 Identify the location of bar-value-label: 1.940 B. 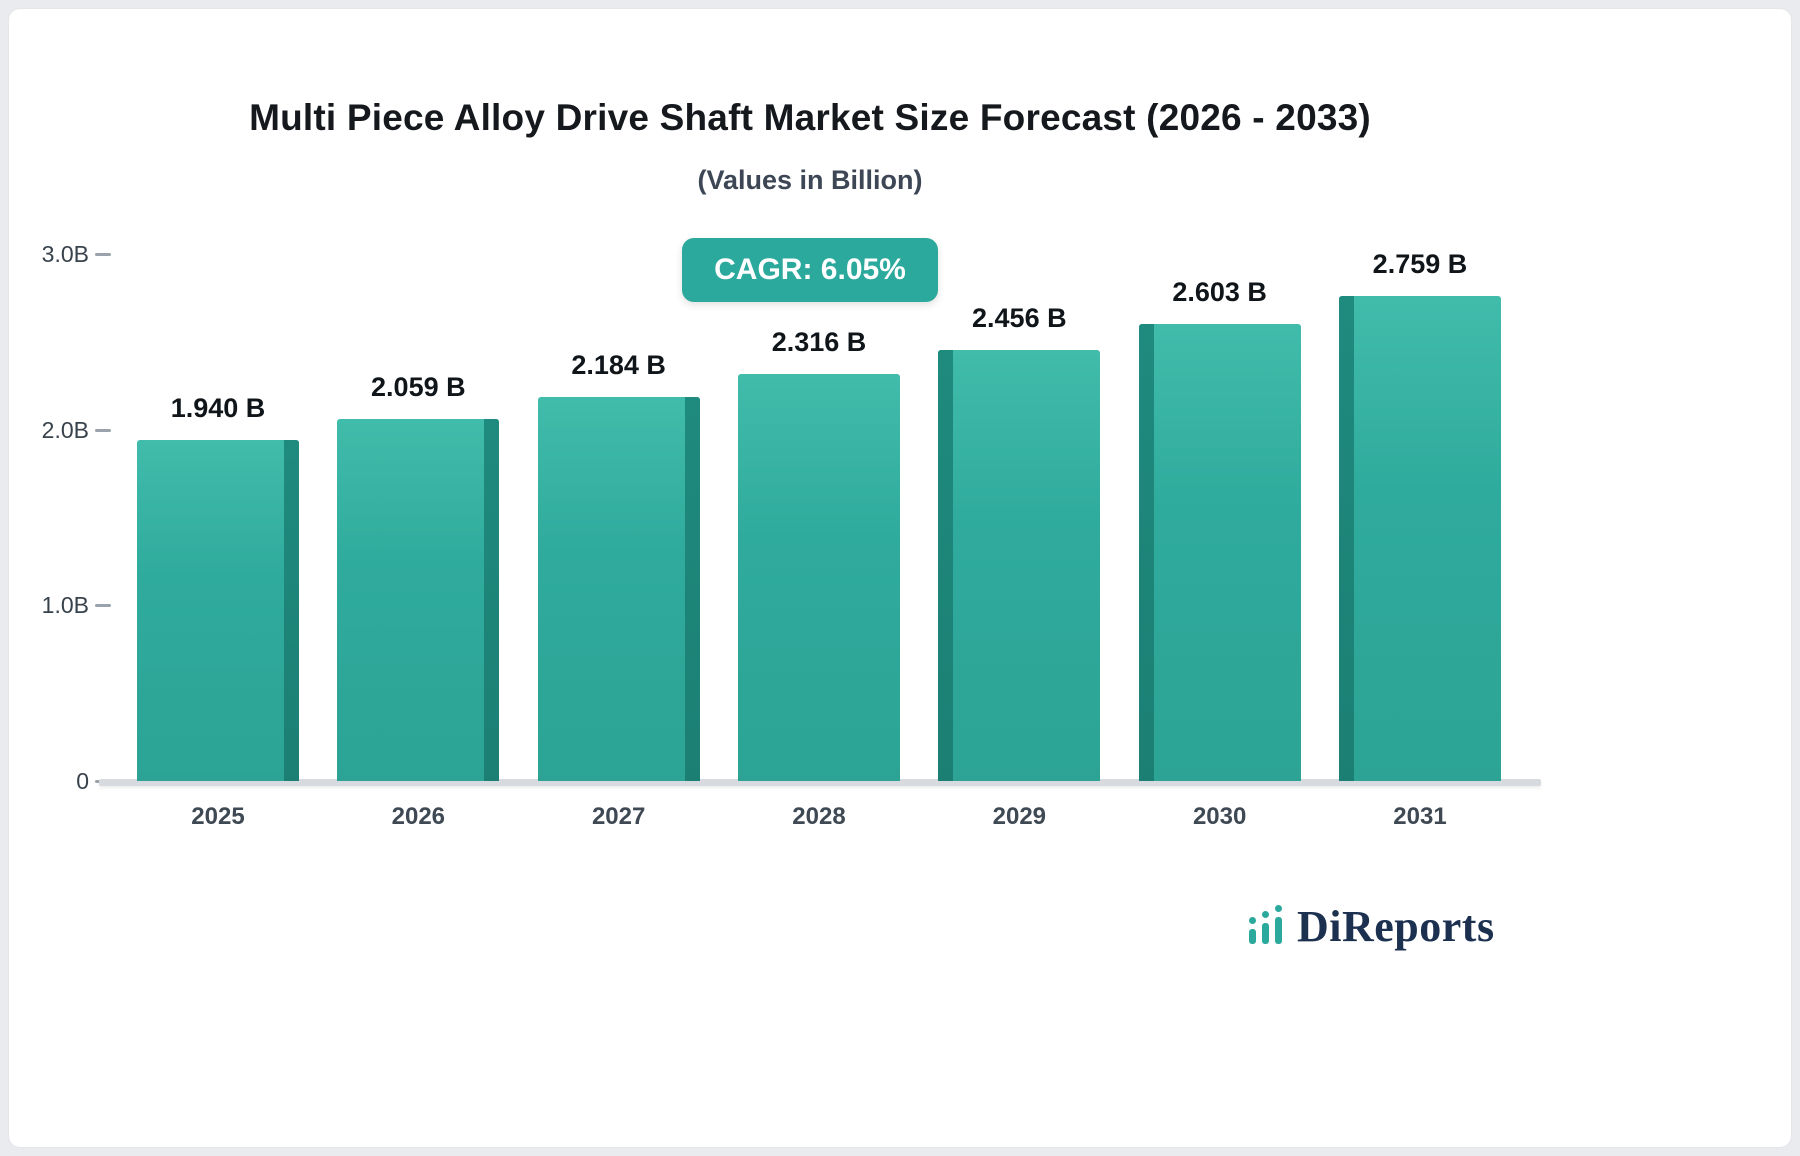
(218, 408).